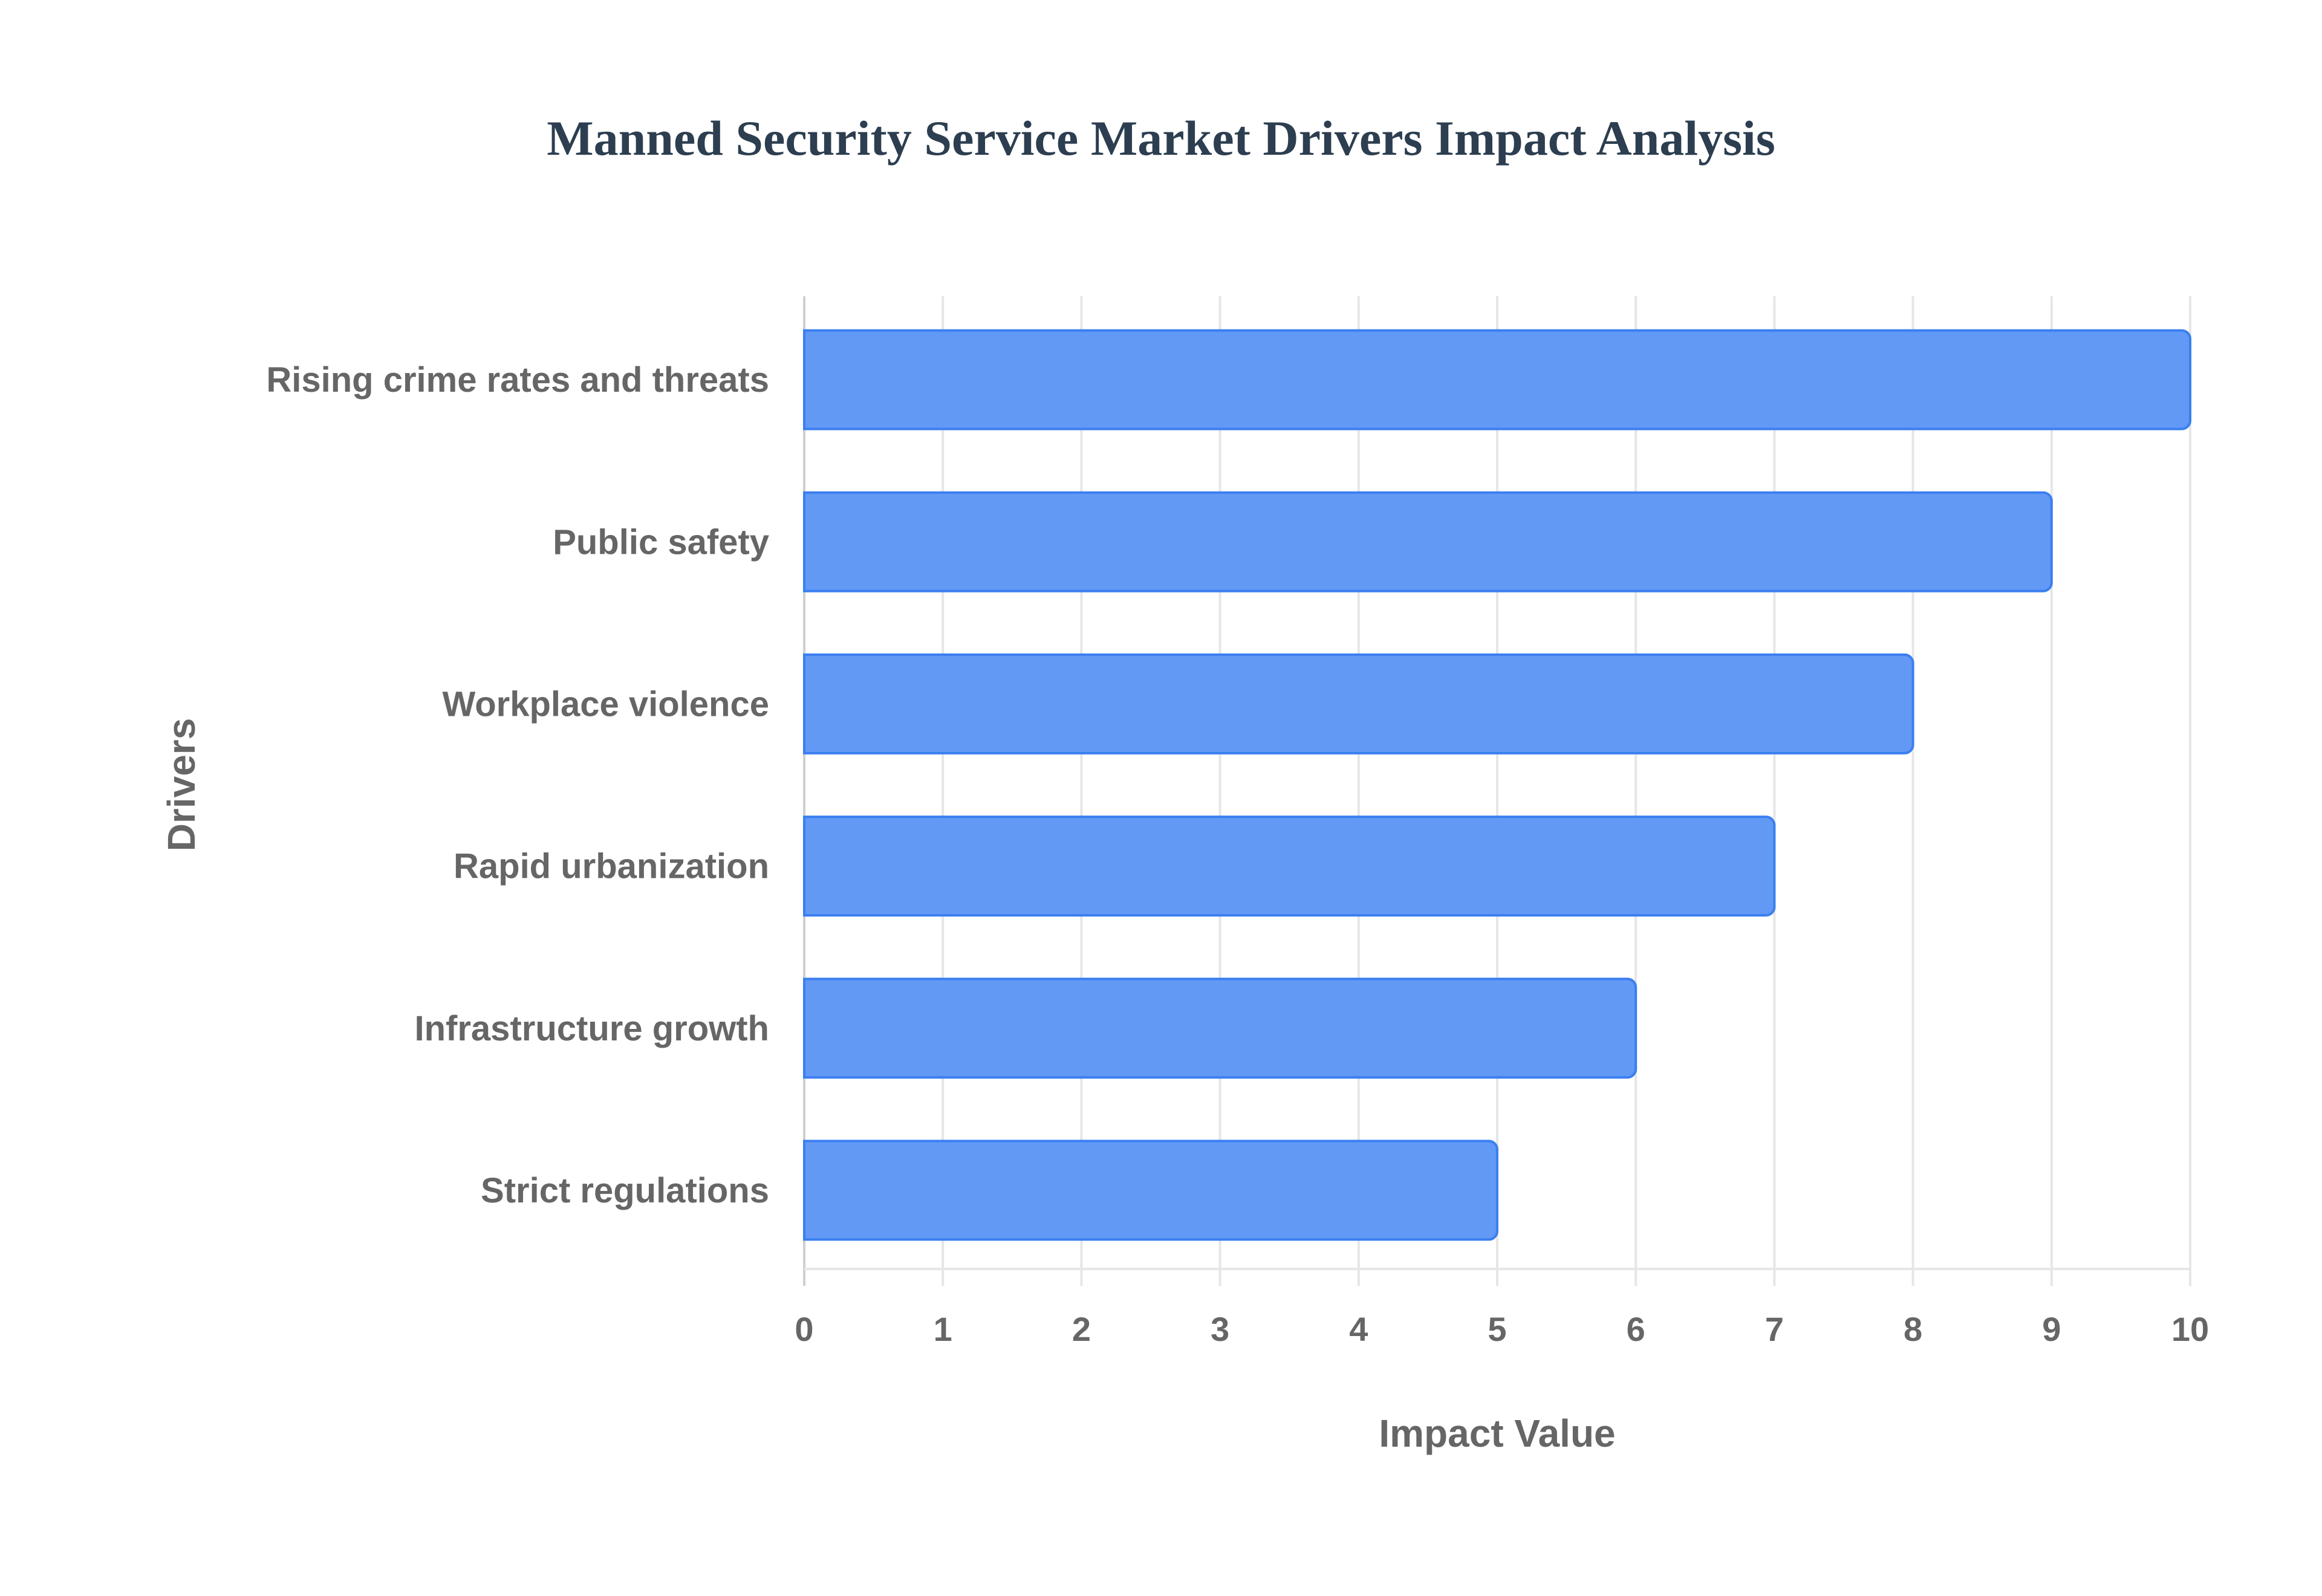 Image resolution: width=2322 pixels, height=1596 pixels. Describe the element at coordinates (943, 1329) in the screenshot. I see `x-tick-label: 1` at that location.